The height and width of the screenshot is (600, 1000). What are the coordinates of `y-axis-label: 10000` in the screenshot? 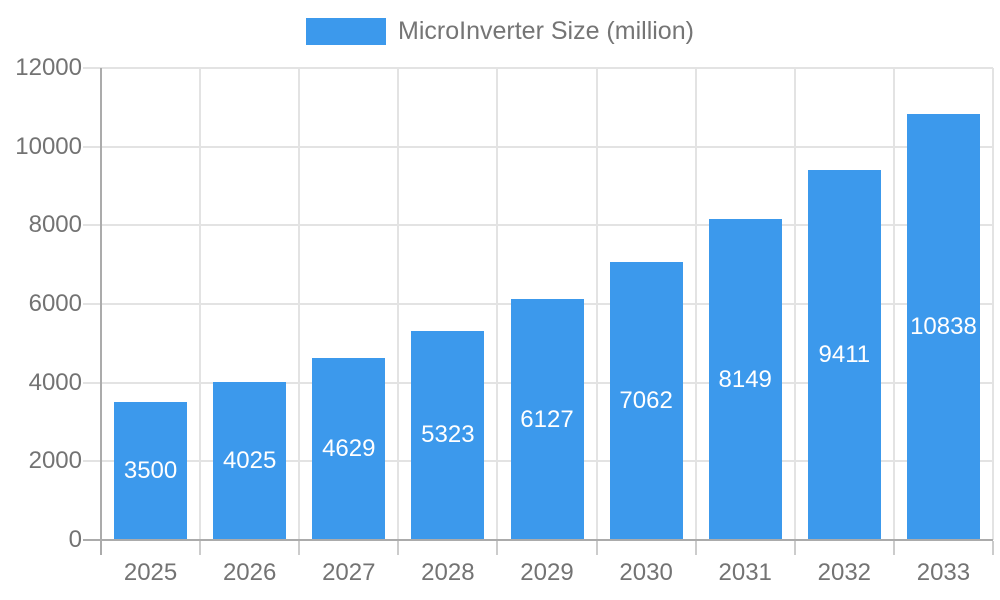 It's located at (48, 146).